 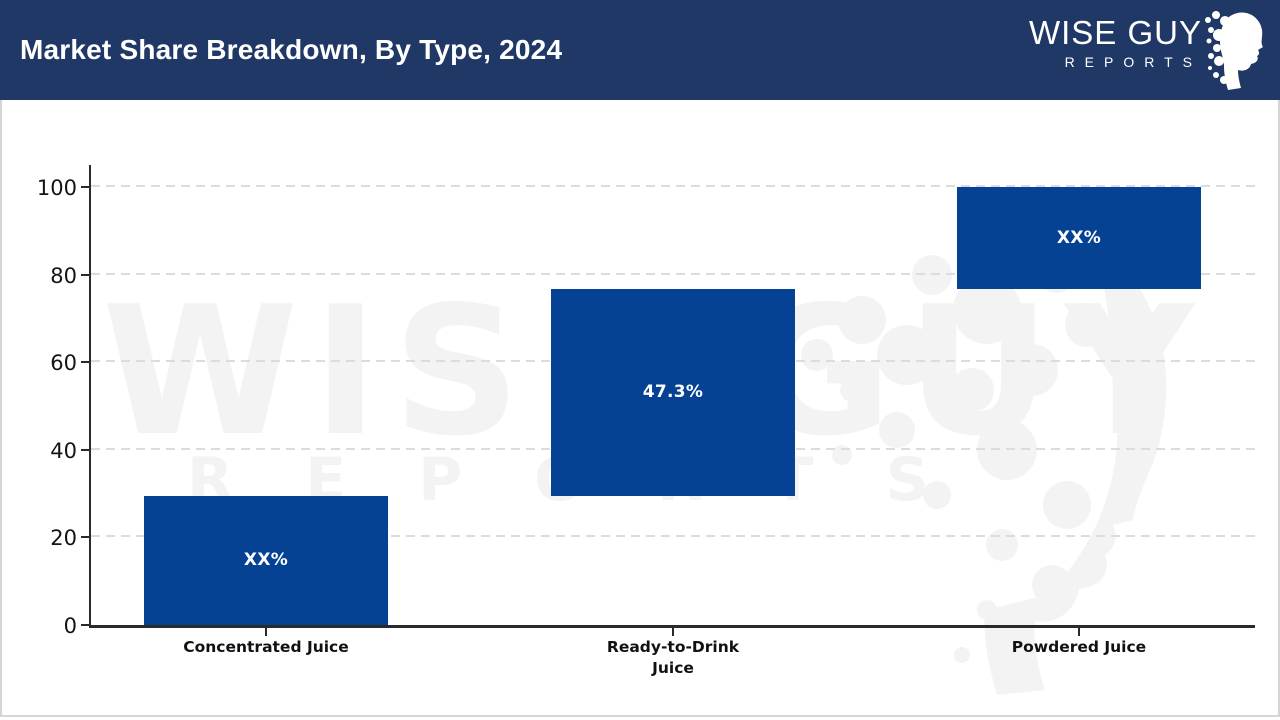 What do you see at coordinates (1115, 32) in the screenshot?
I see `brand-logo-text: WISE GUY` at bounding box center [1115, 32].